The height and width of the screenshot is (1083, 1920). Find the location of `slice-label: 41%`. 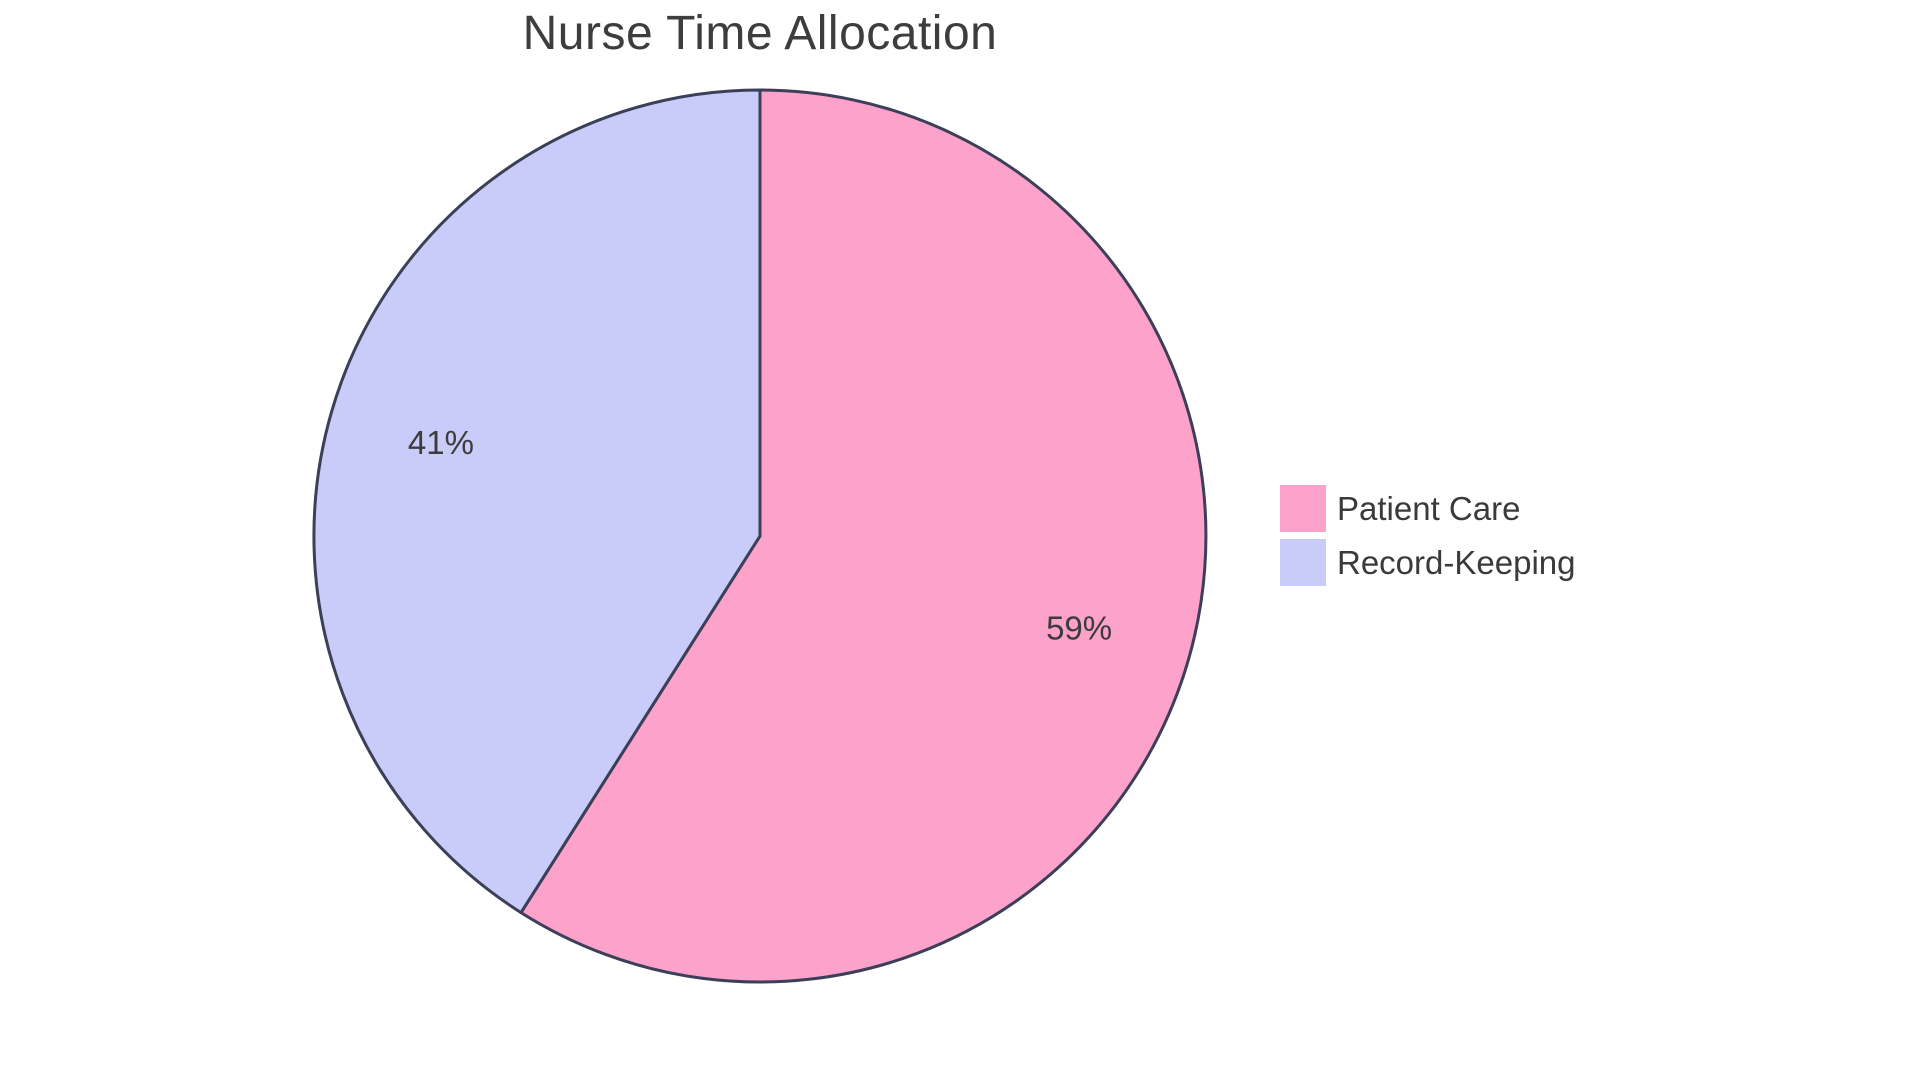

slice-label: 41% is located at coordinates (441, 442).